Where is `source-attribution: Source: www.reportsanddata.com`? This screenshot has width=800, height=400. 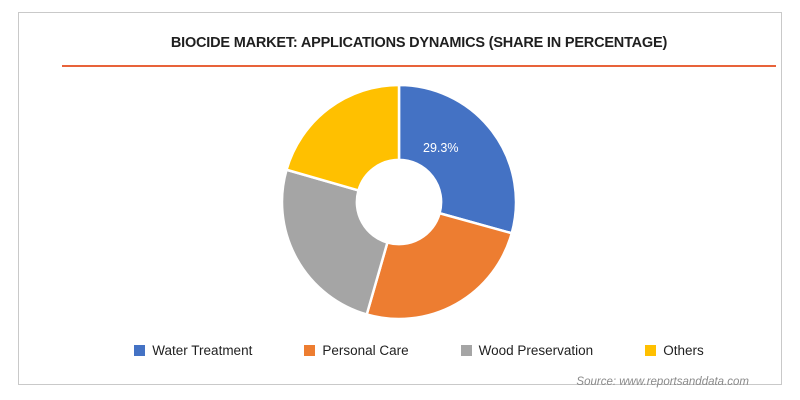 source-attribution: Source: www.reportsanddata.com is located at coordinates (662, 382).